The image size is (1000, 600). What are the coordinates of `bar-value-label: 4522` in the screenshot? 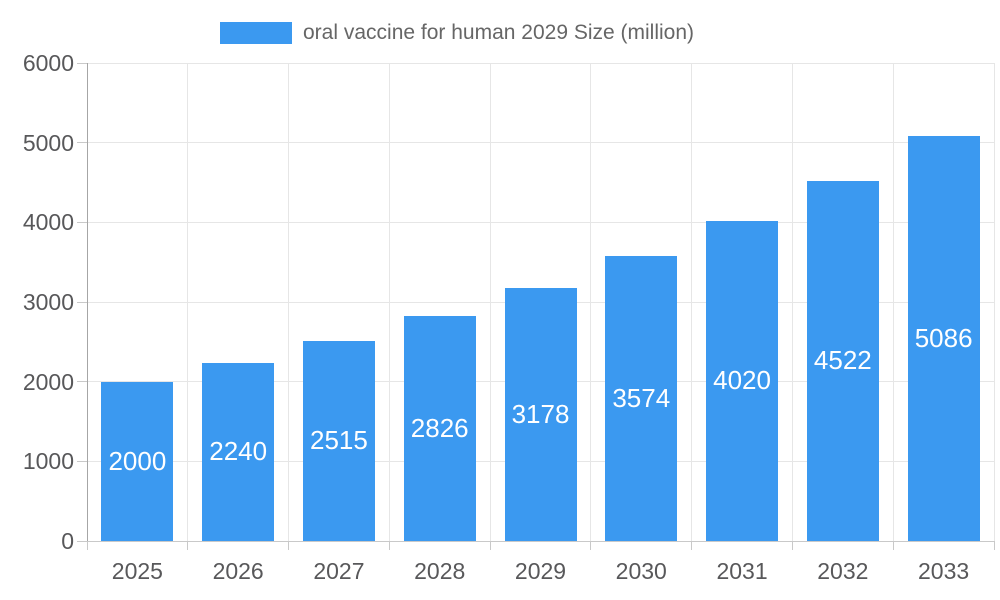 It's located at (842, 360).